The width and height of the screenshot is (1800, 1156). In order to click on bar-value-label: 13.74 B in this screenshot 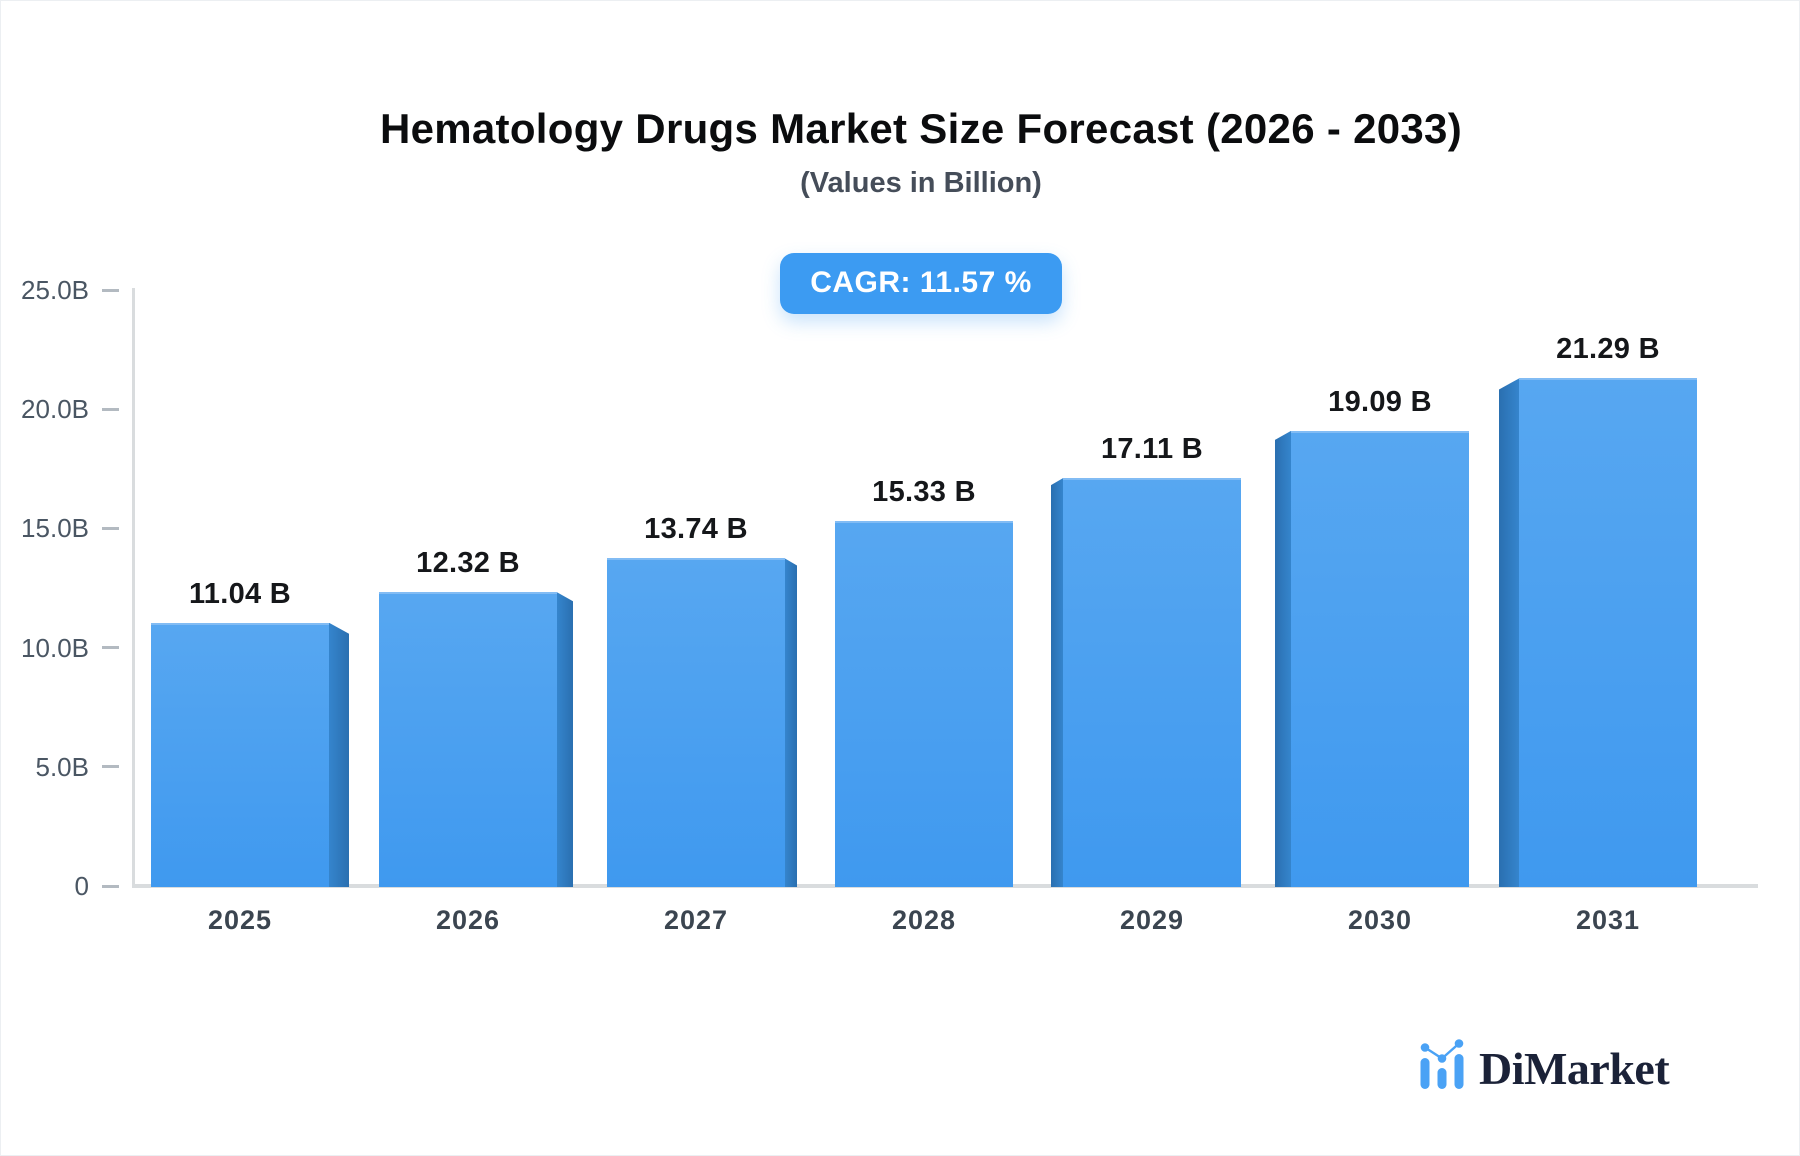, I will do `click(696, 529)`.